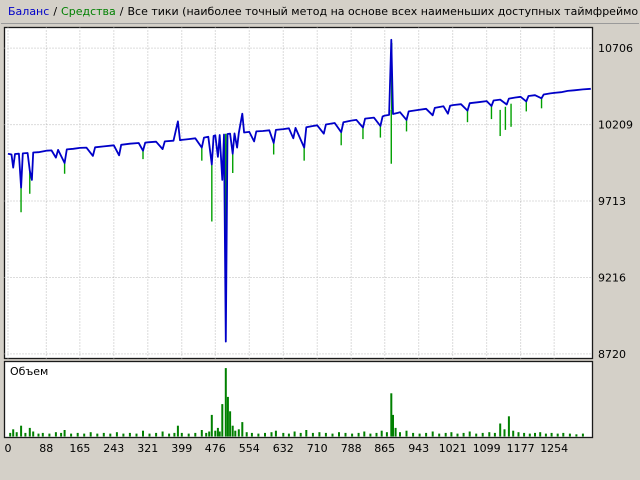  I want to click on svg-text: 710, so click(317, 448).